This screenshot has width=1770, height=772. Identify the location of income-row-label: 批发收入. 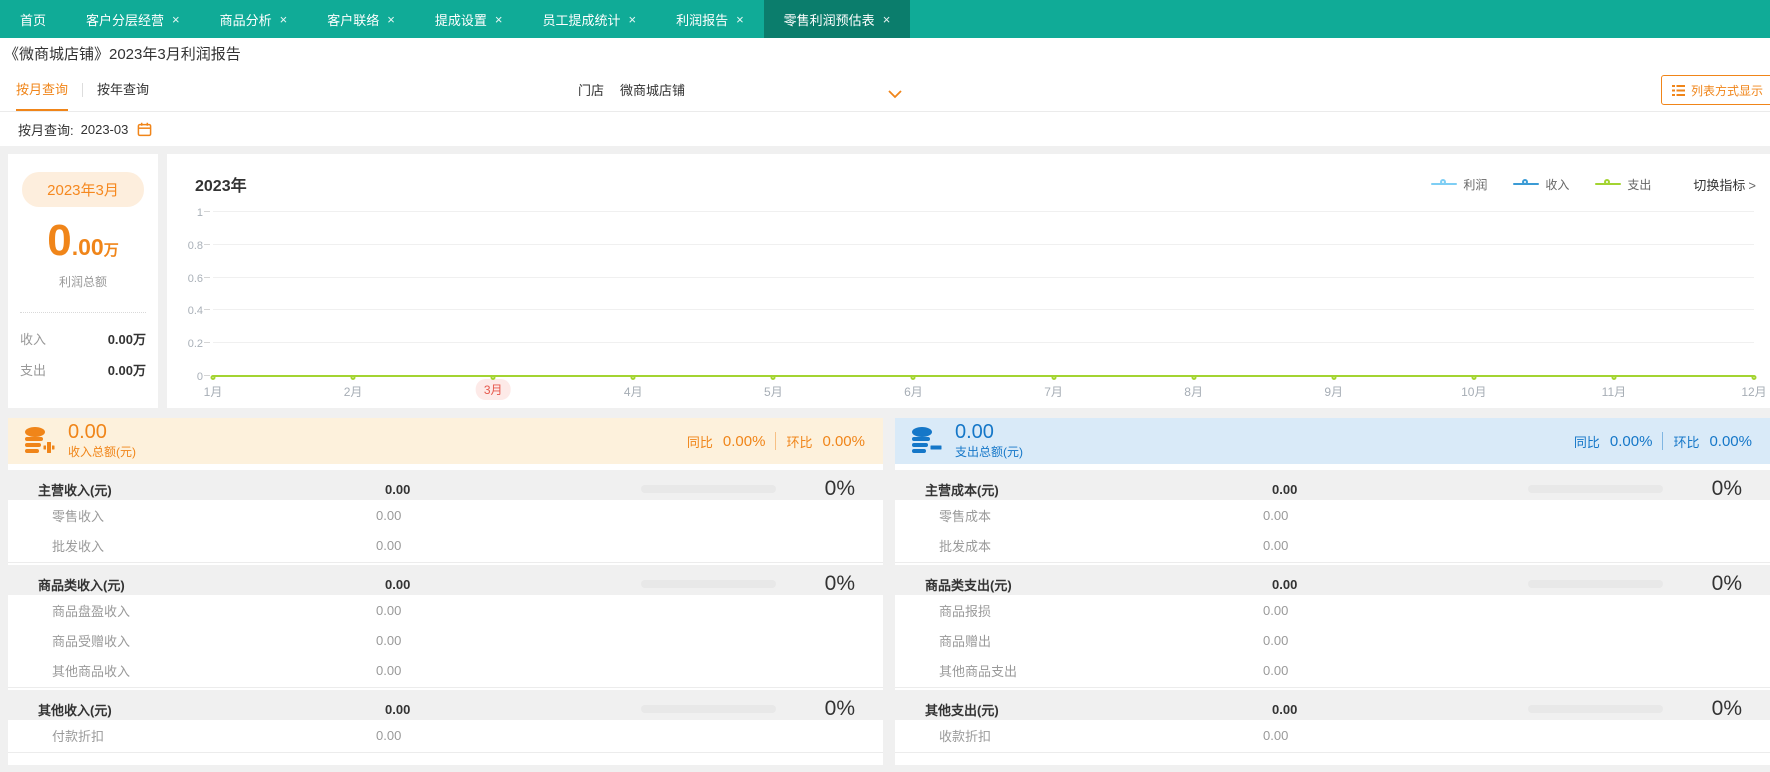
(78, 546).